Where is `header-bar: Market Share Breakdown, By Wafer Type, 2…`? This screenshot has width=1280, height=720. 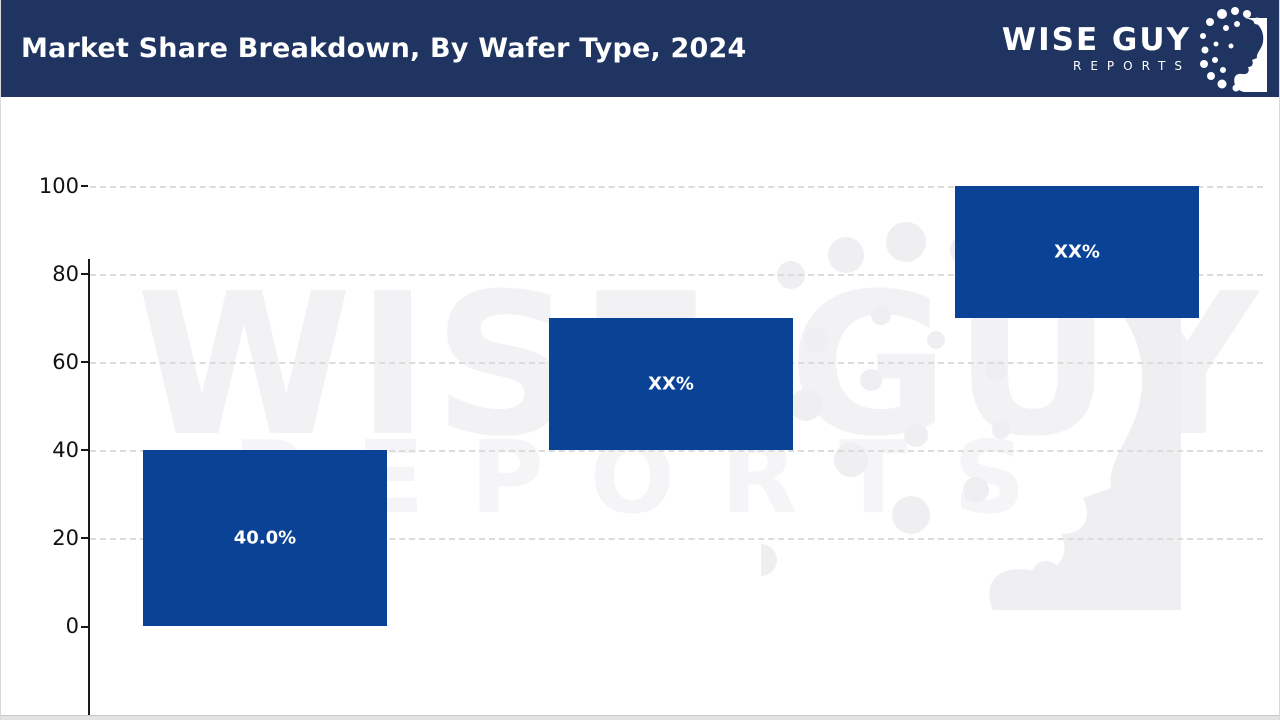 header-bar: Market Share Breakdown, By Wafer Type, 2… is located at coordinates (640, 48).